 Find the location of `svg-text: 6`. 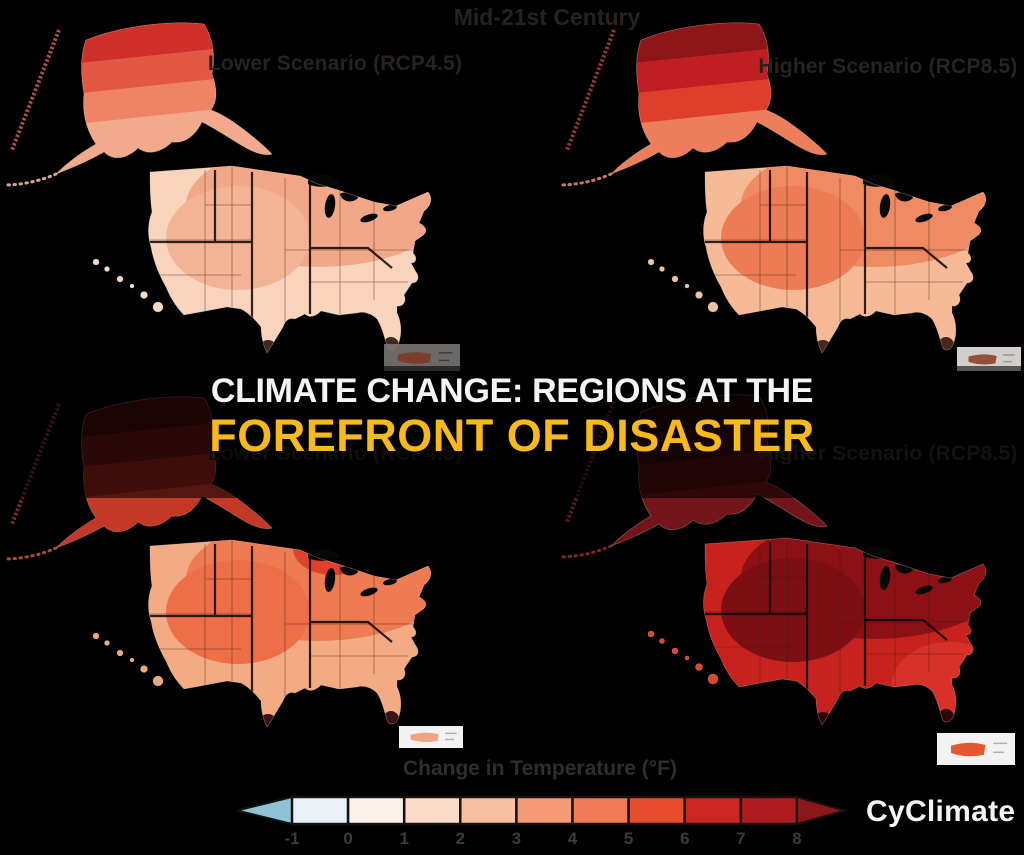

svg-text: 6 is located at coordinates (684, 838).